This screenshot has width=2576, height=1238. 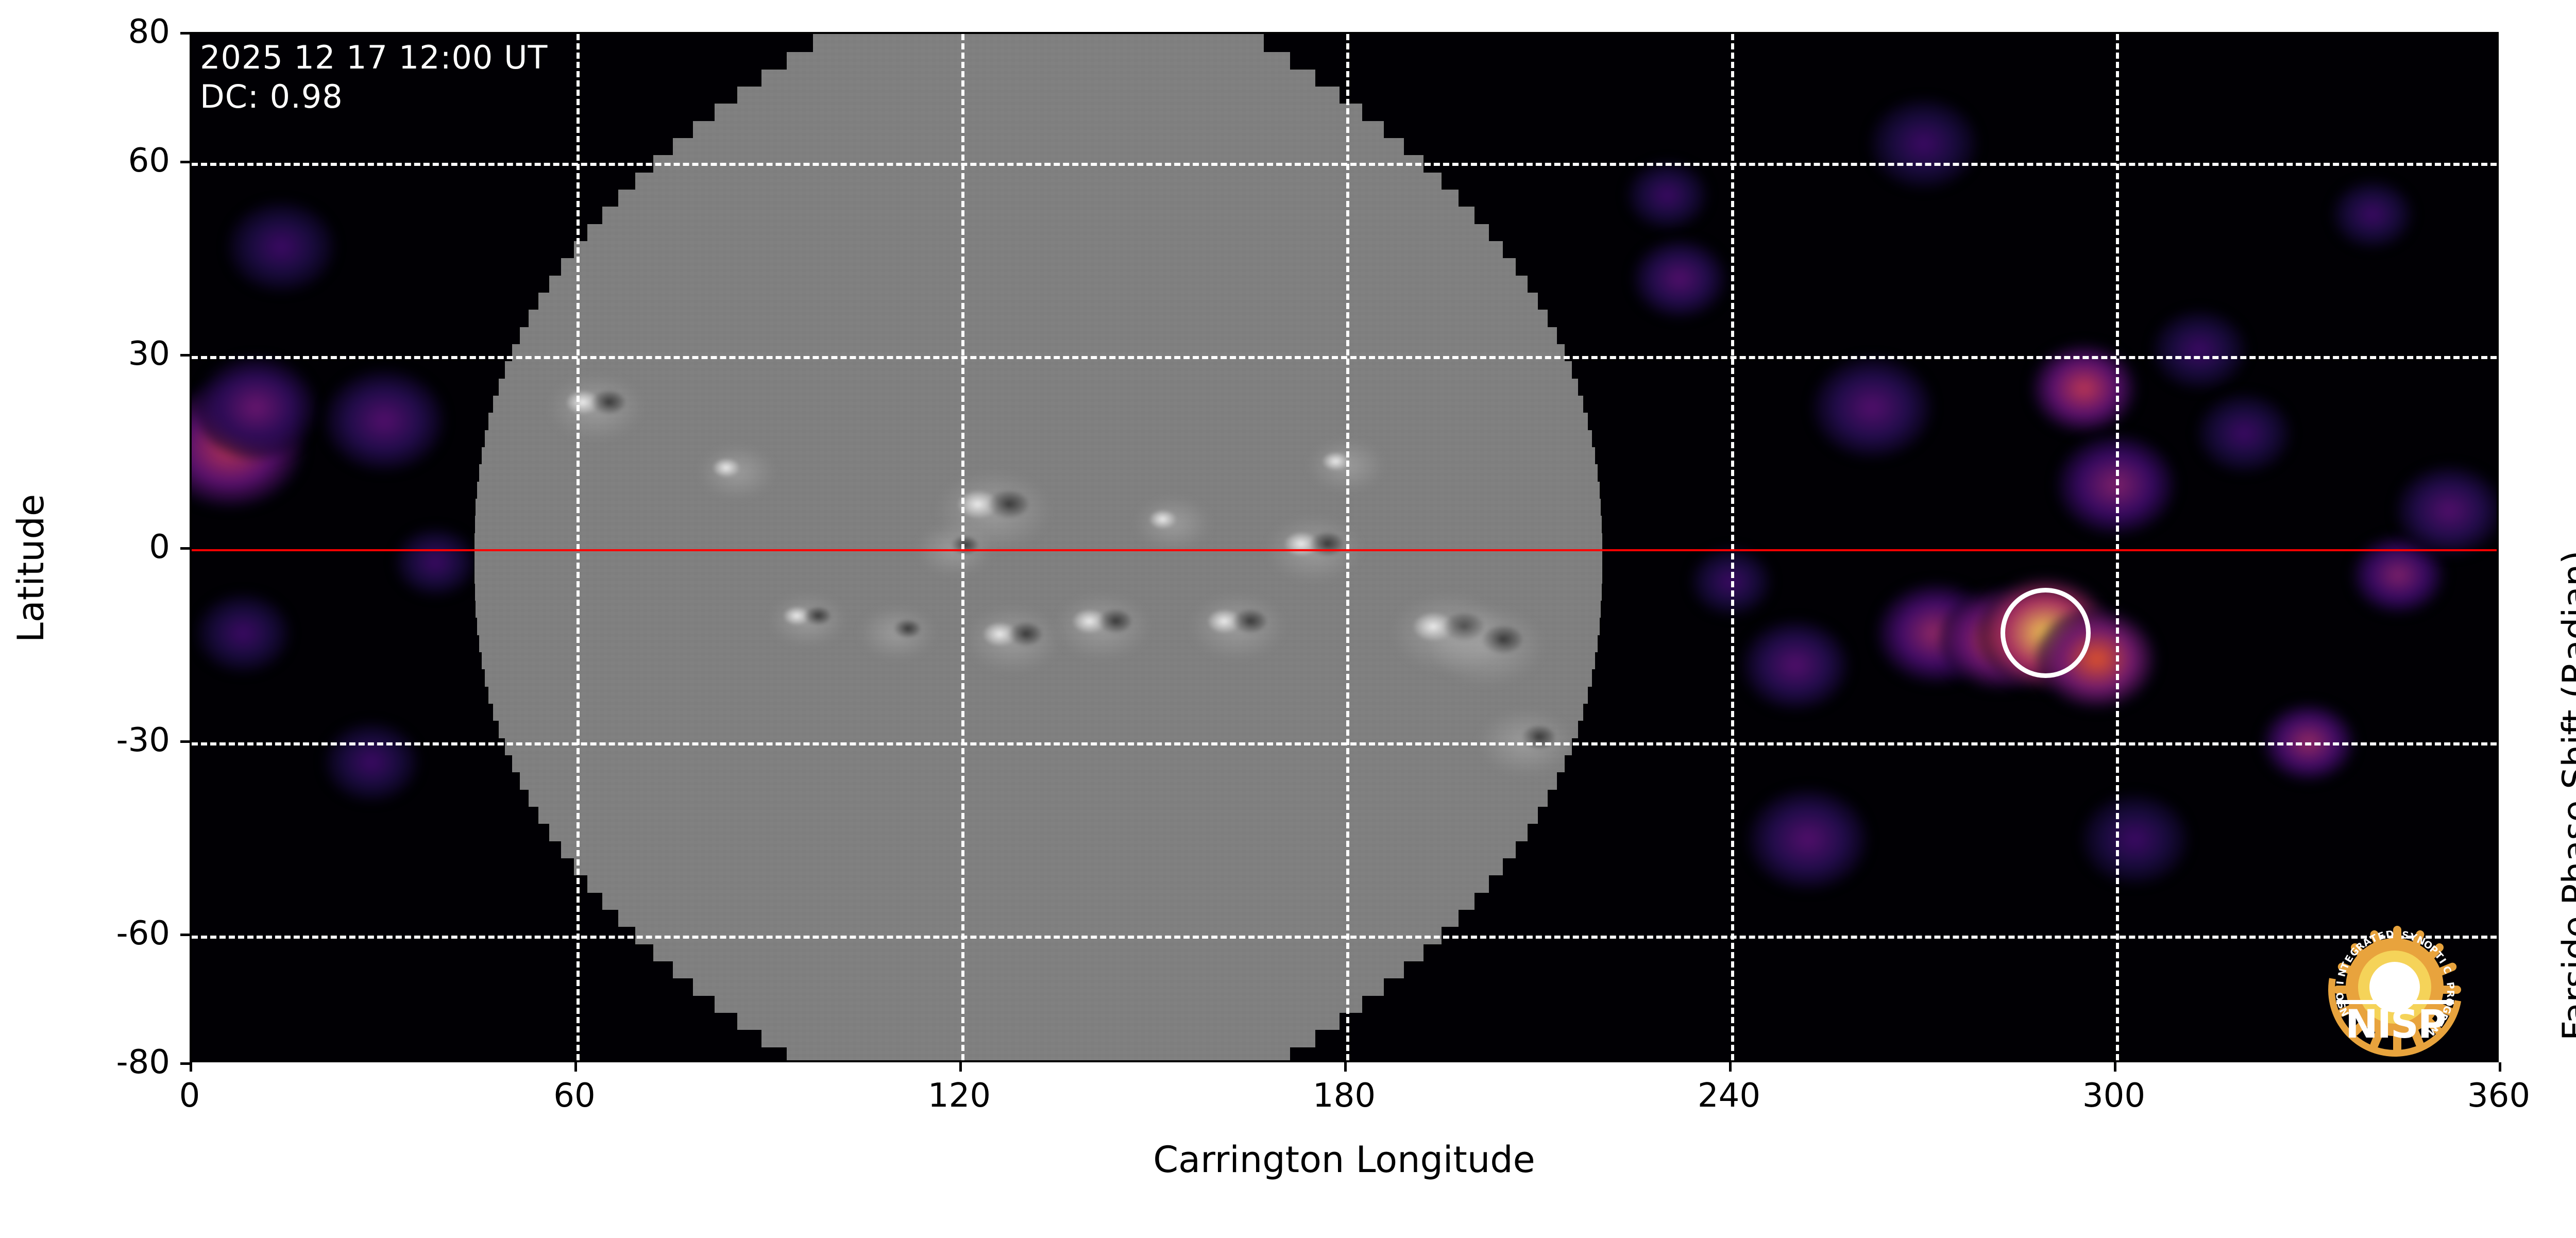 What do you see at coordinates (1344, 1160) in the screenshot?
I see `x-axis-label: Carrington Longitude` at bounding box center [1344, 1160].